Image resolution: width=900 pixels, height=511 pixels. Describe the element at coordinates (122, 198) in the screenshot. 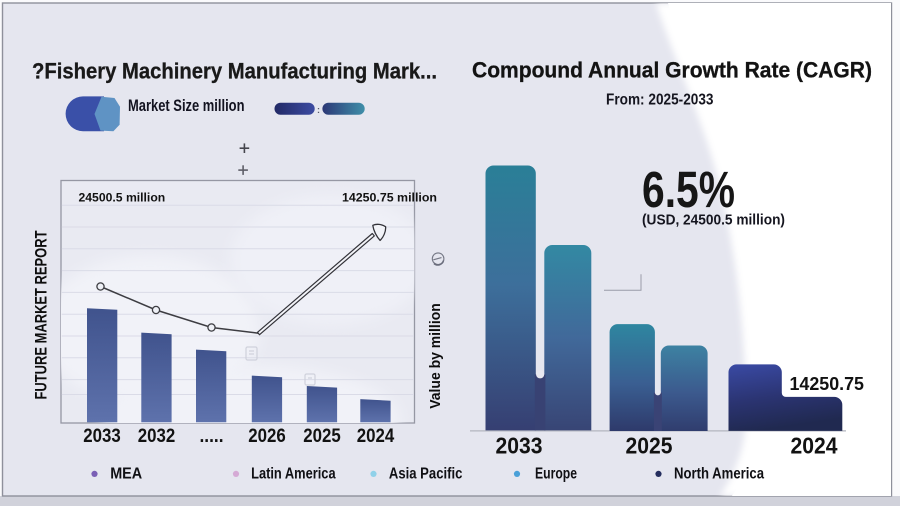

I see `svg-text: 24500.5 million` at that location.